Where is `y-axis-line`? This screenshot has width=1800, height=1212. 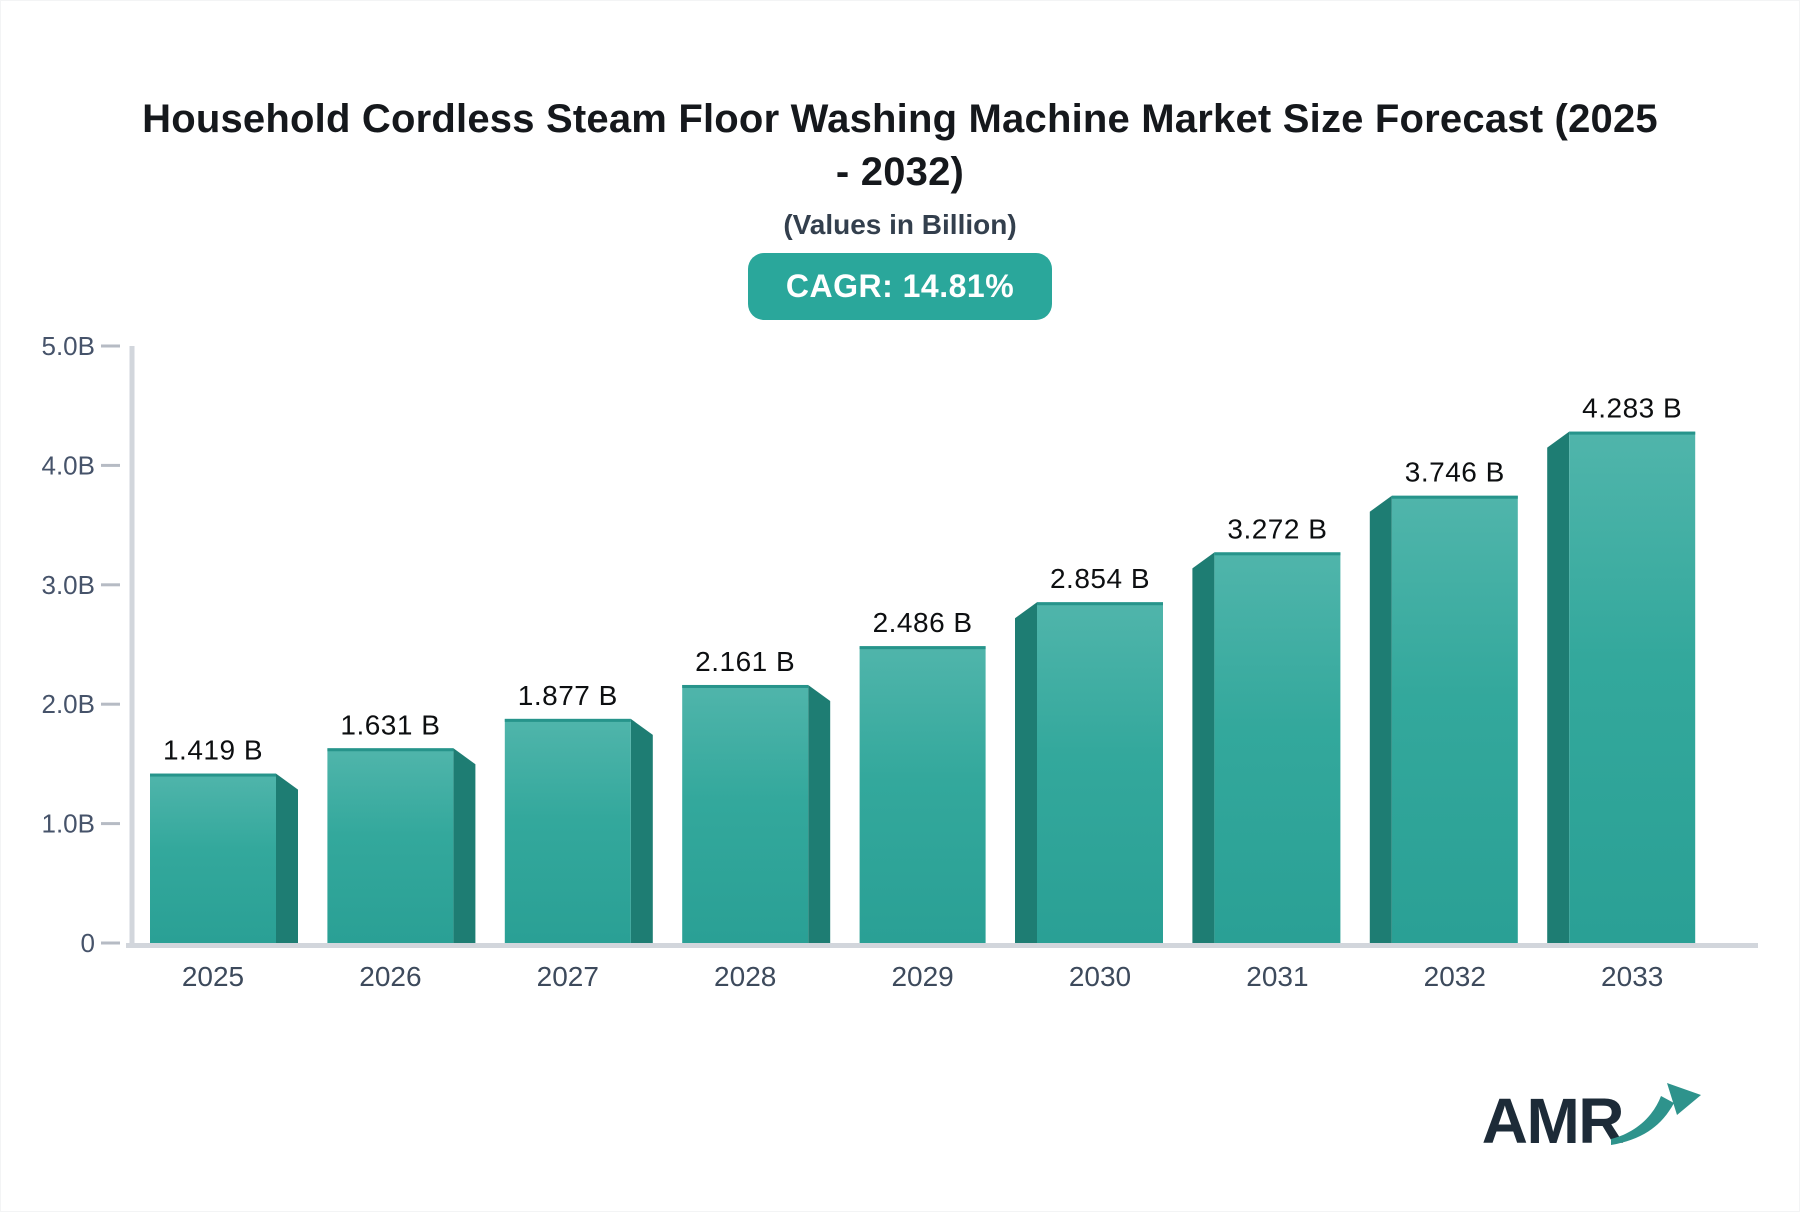
y-axis-line is located at coordinates (132, 647).